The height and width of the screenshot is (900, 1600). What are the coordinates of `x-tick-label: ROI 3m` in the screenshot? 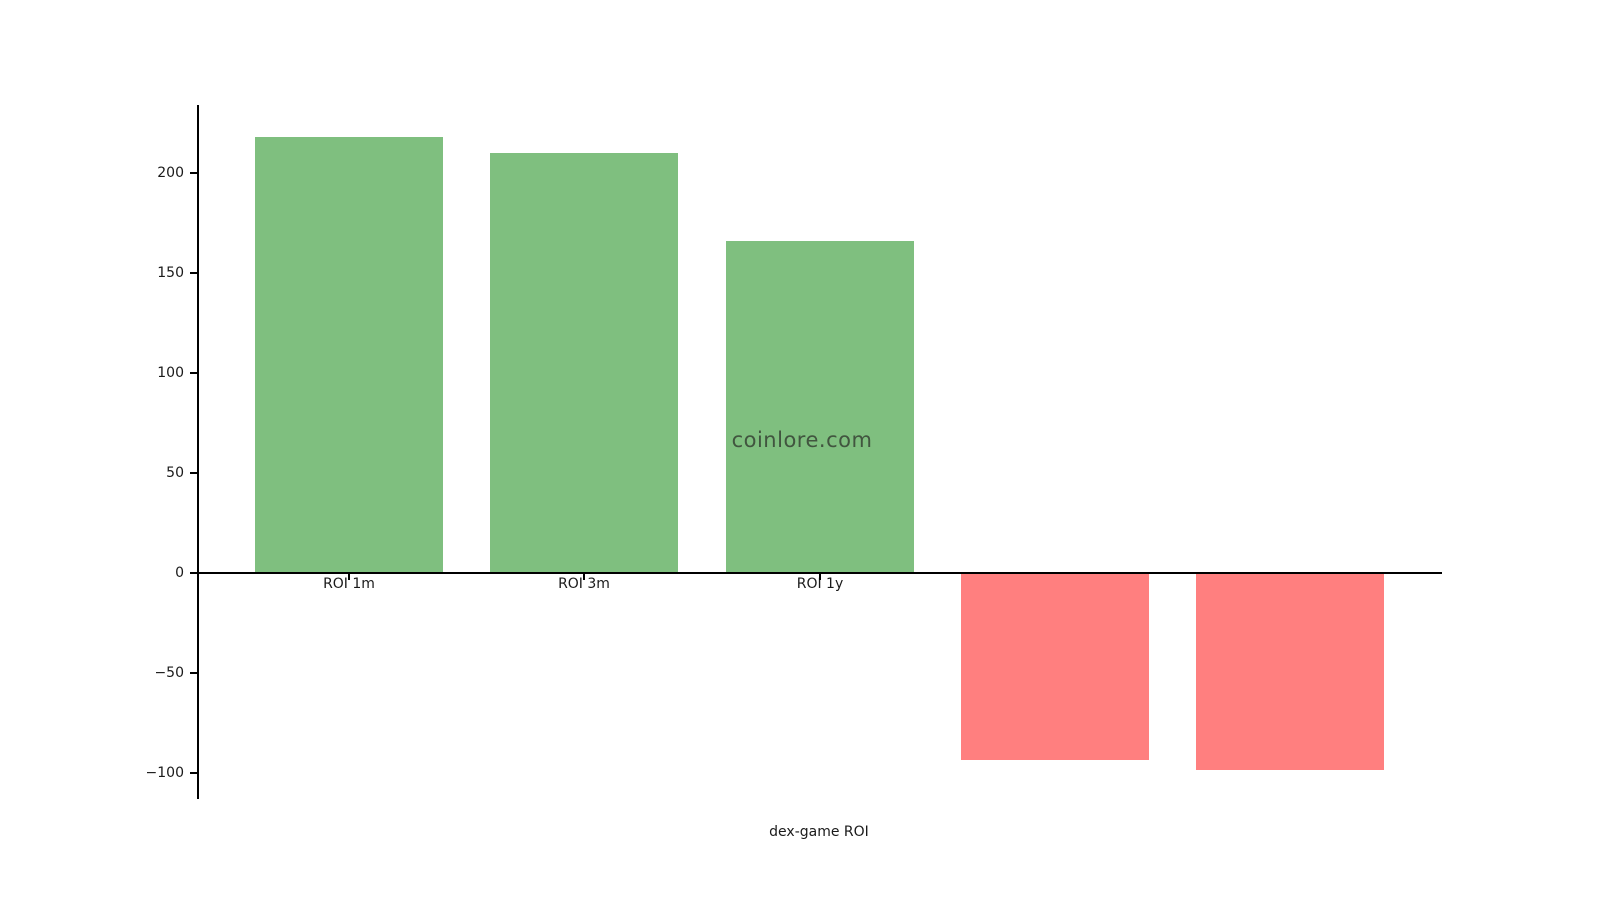 It's located at (584, 584).